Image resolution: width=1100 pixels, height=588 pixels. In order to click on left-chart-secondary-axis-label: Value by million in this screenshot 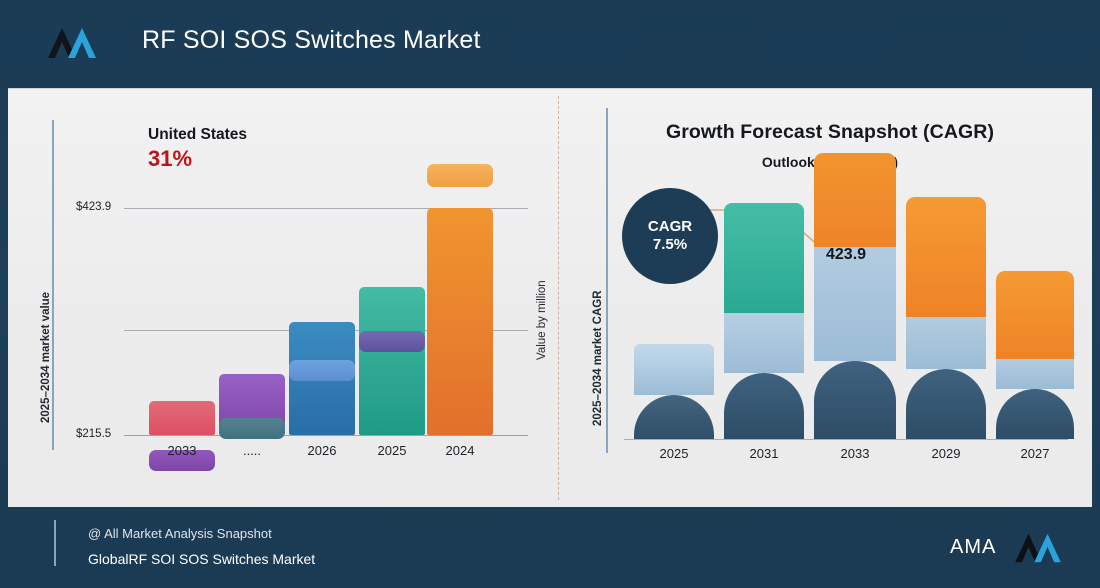, I will do `click(542, 320)`.